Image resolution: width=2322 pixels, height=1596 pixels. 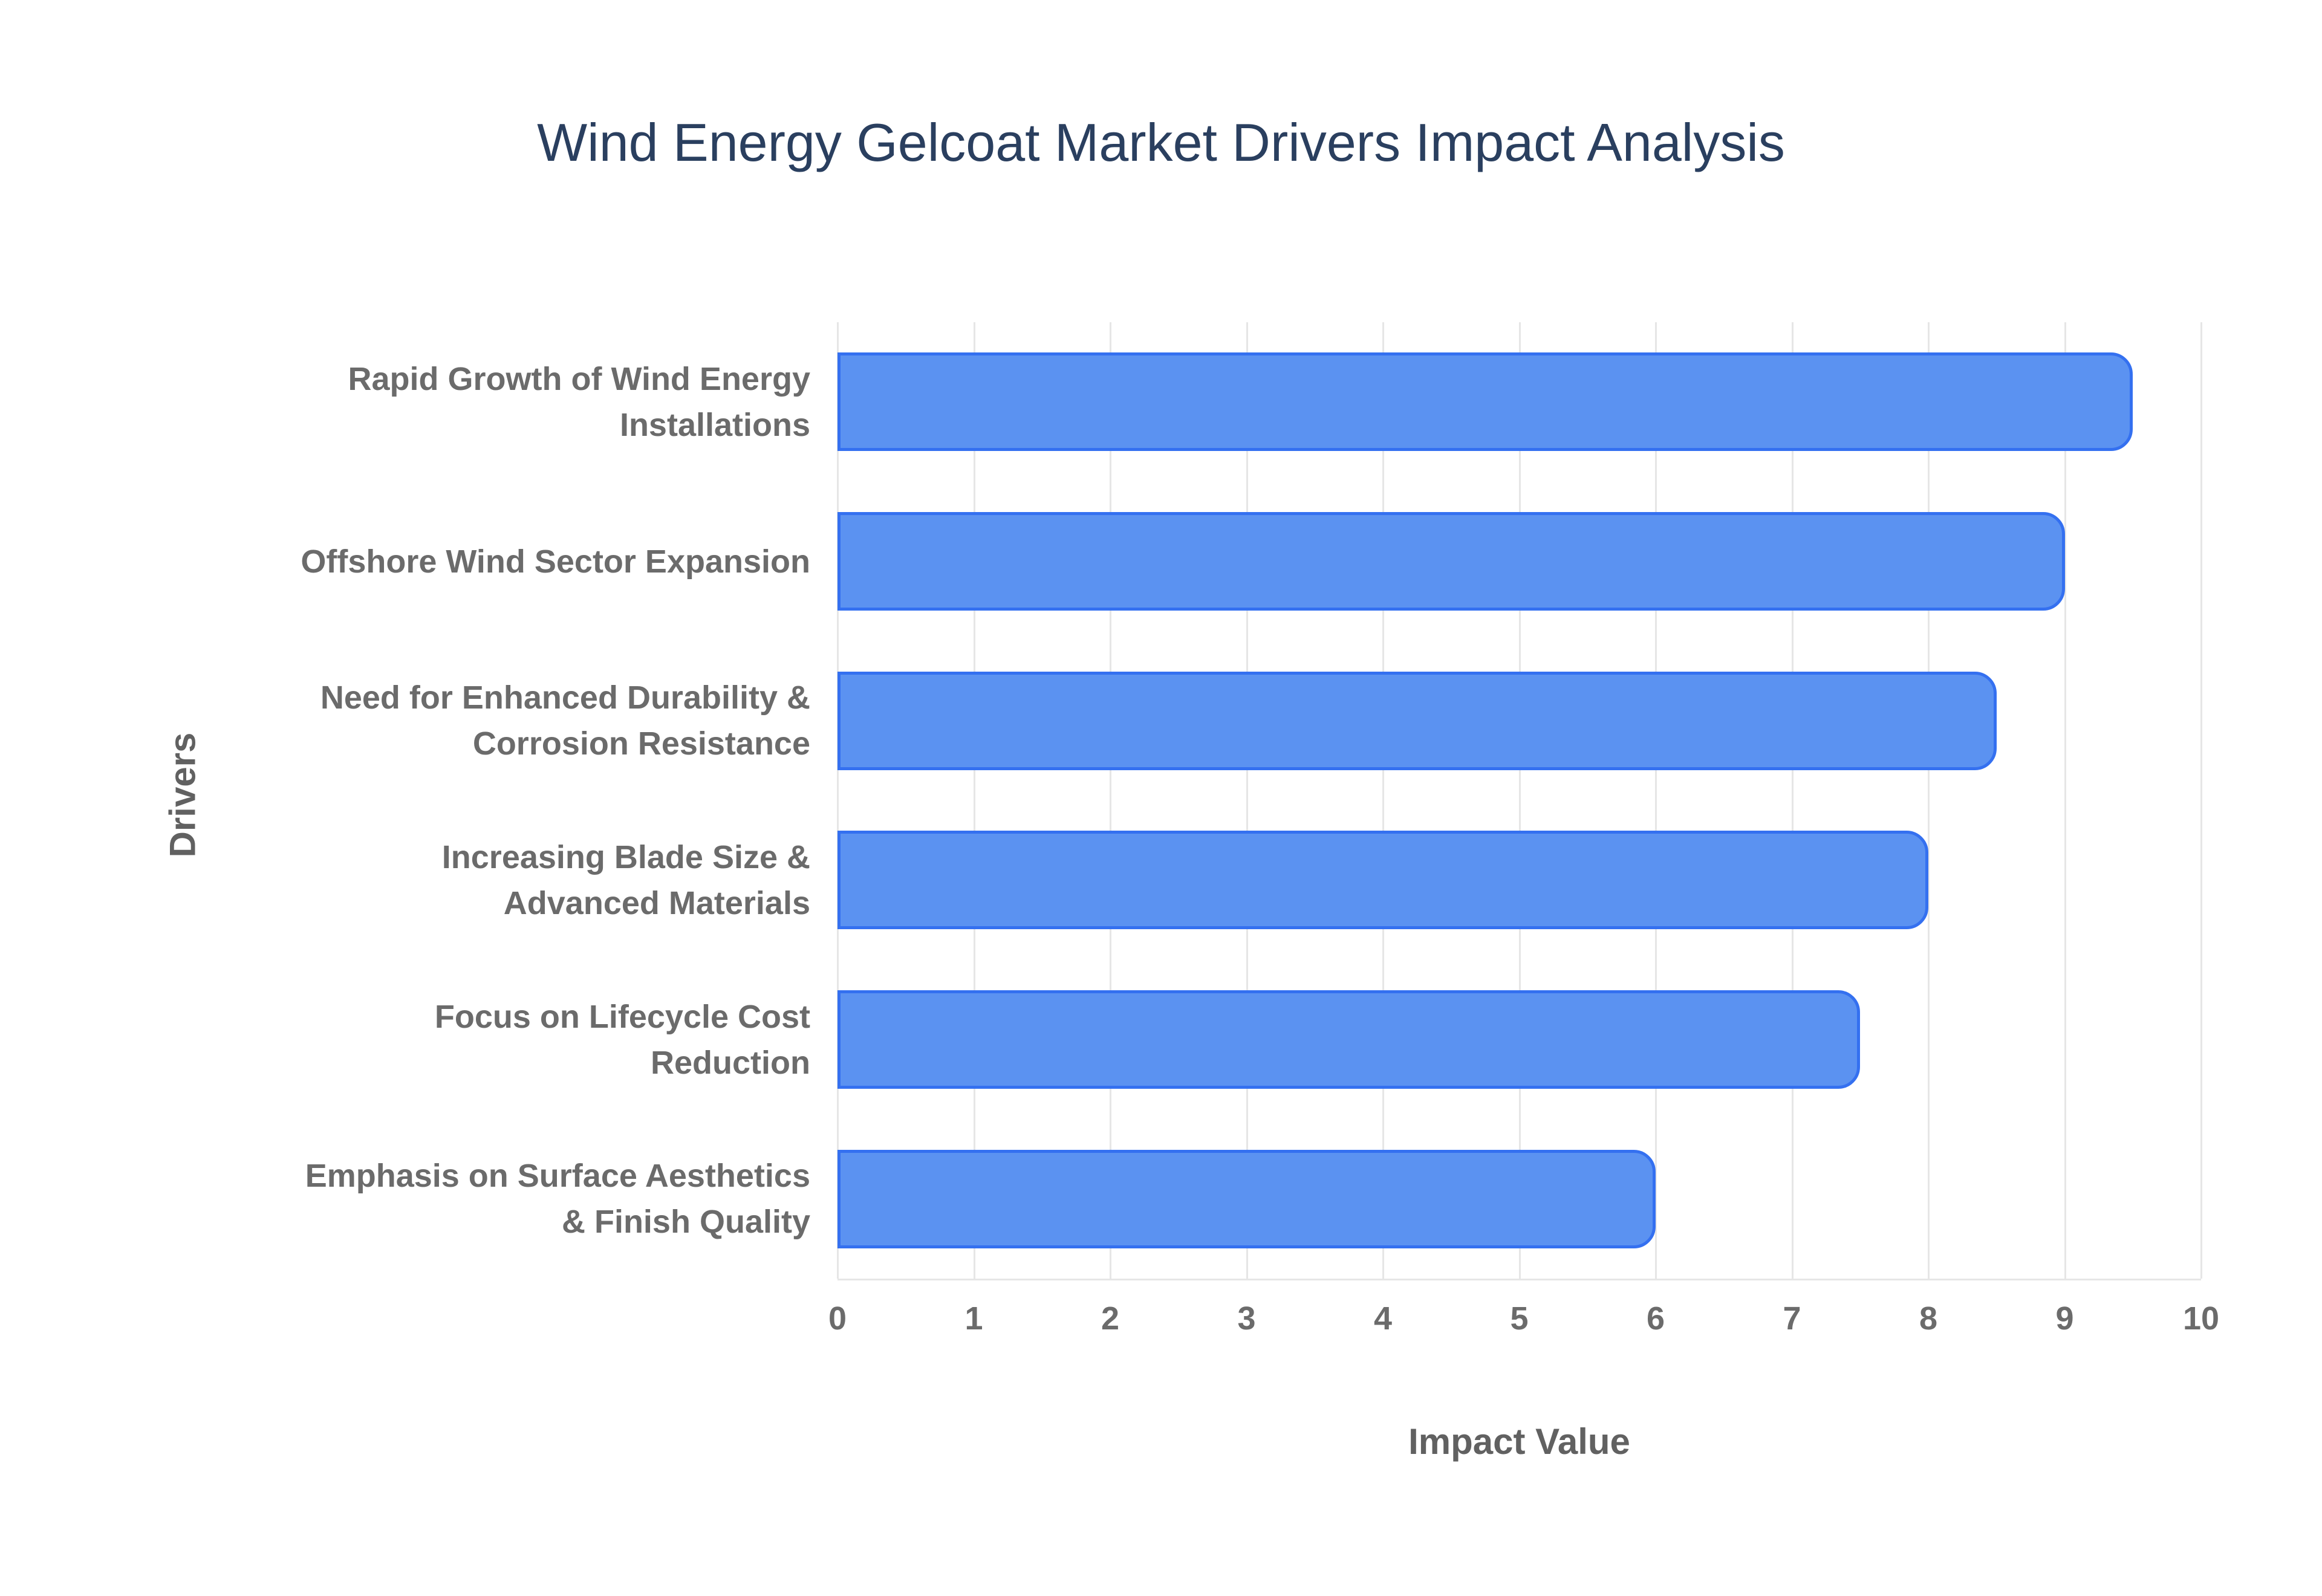 I want to click on x-tick-label-9: 9, so click(x=2064, y=1318).